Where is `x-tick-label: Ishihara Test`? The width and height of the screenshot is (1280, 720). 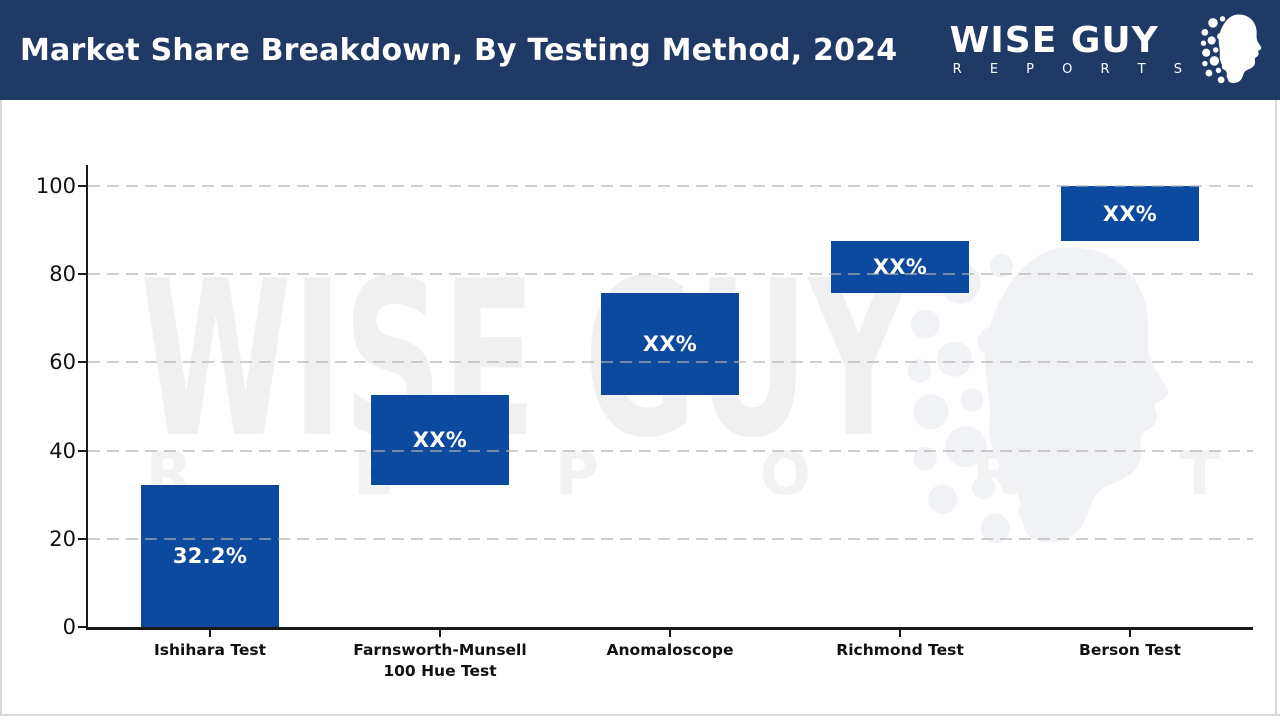 x-tick-label: Ishihara Test is located at coordinates (210, 650).